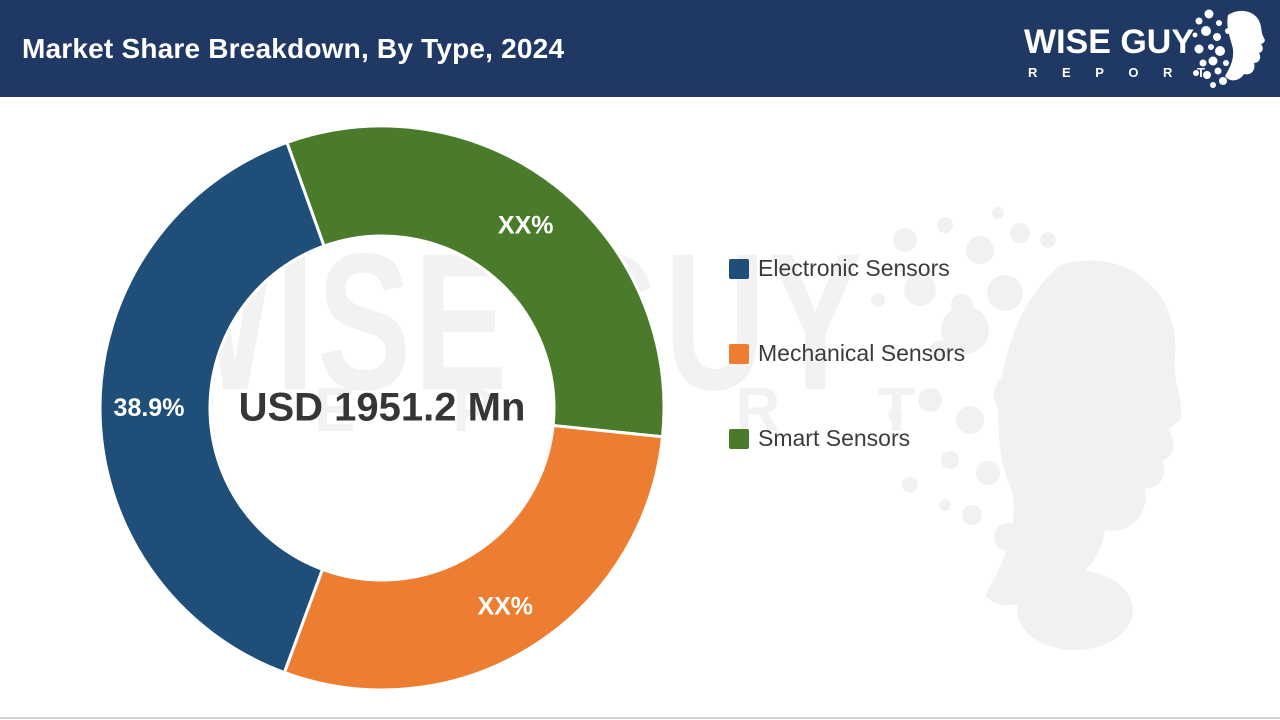 This screenshot has height=720, width=1280. I want to click on logo-subtext: R E P O R T S, so click(1138, 72).